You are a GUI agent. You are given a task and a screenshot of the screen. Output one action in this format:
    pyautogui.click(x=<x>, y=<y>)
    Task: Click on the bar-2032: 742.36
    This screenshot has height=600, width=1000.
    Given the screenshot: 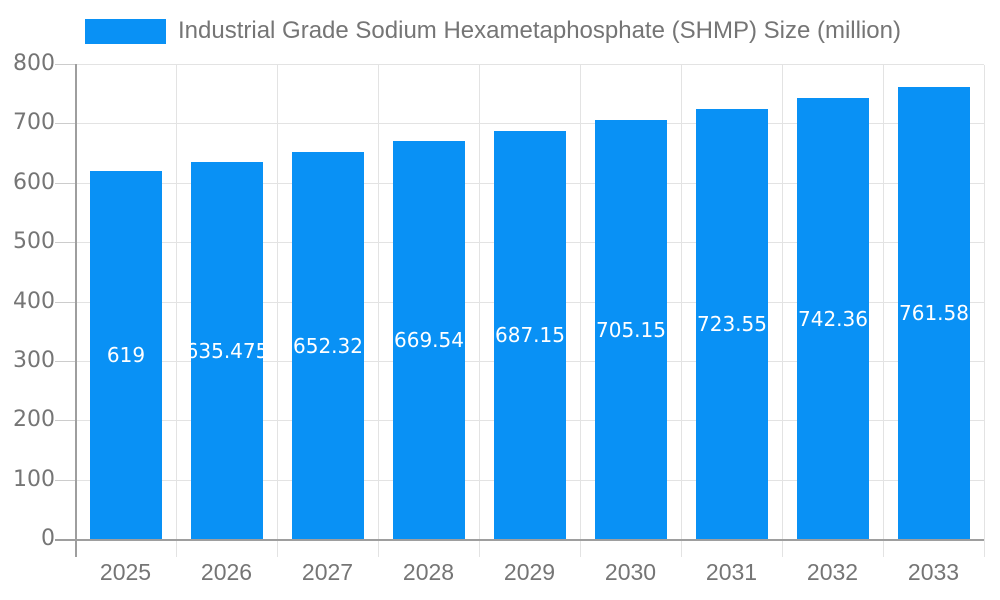 What is the action you would take?
    pyautogui.click(x=833, y=318)
    